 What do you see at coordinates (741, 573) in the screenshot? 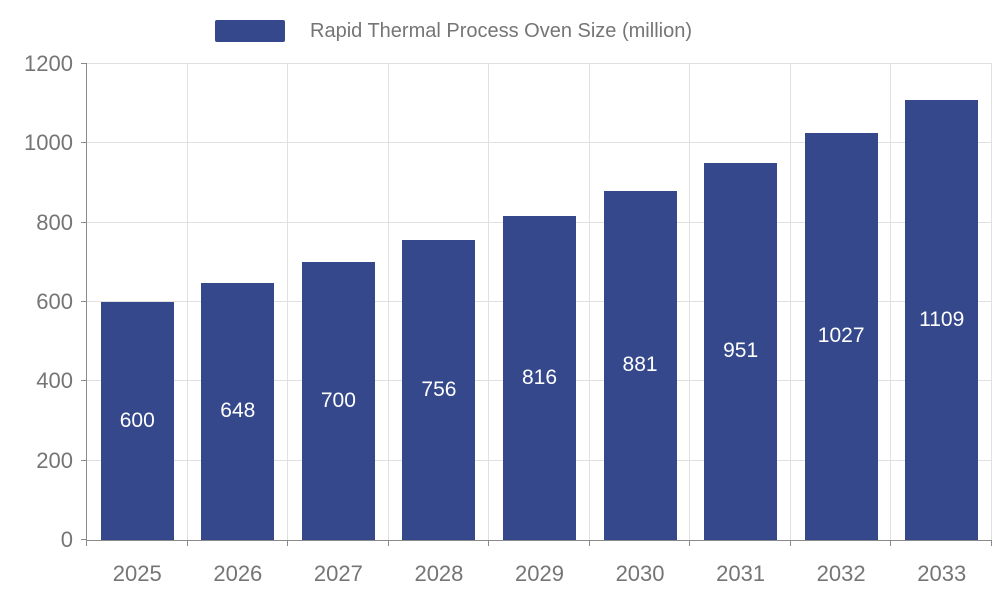
I see `x-axis-label: 2031` at bounding box center [741, 573].